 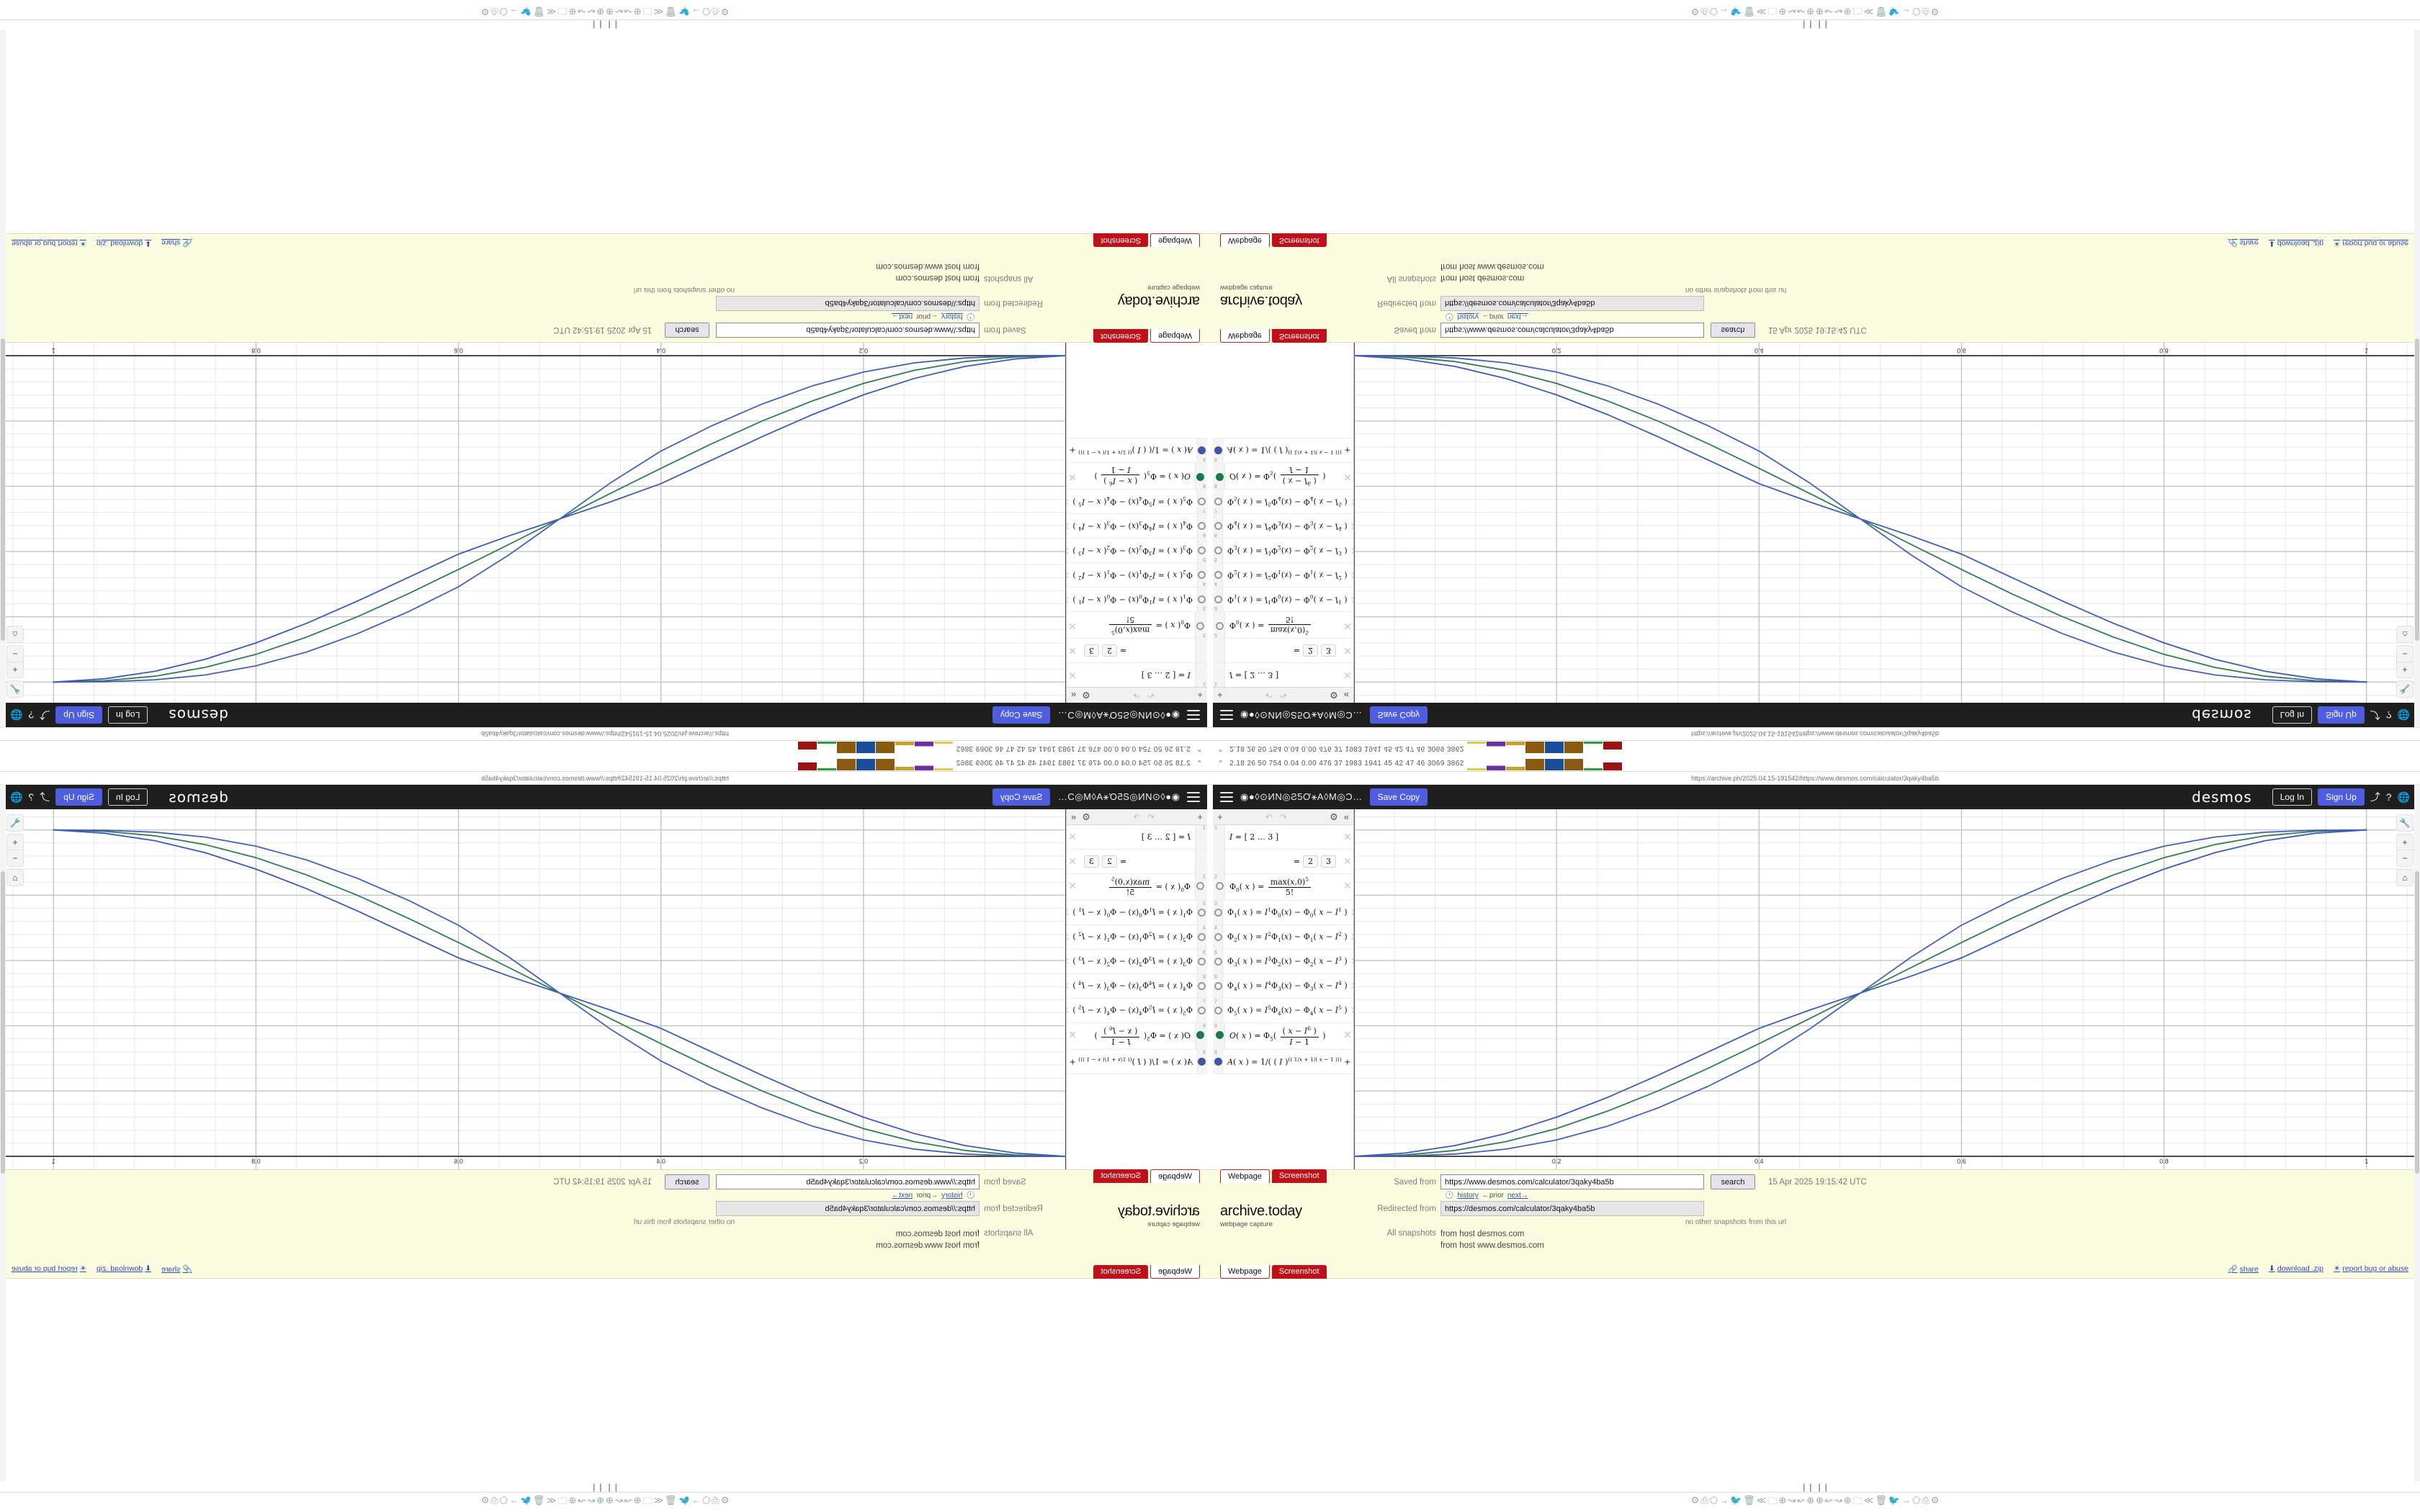 What do you see at coordinates (176, 243) in the screenshot?
I see `share-link: 🔗share` at bounding box center [176, 243].